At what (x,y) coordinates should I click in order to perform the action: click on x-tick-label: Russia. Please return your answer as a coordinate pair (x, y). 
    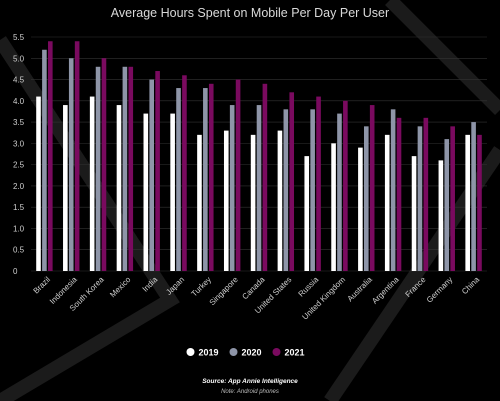
    Looking at the image, I should click on (309, 287).